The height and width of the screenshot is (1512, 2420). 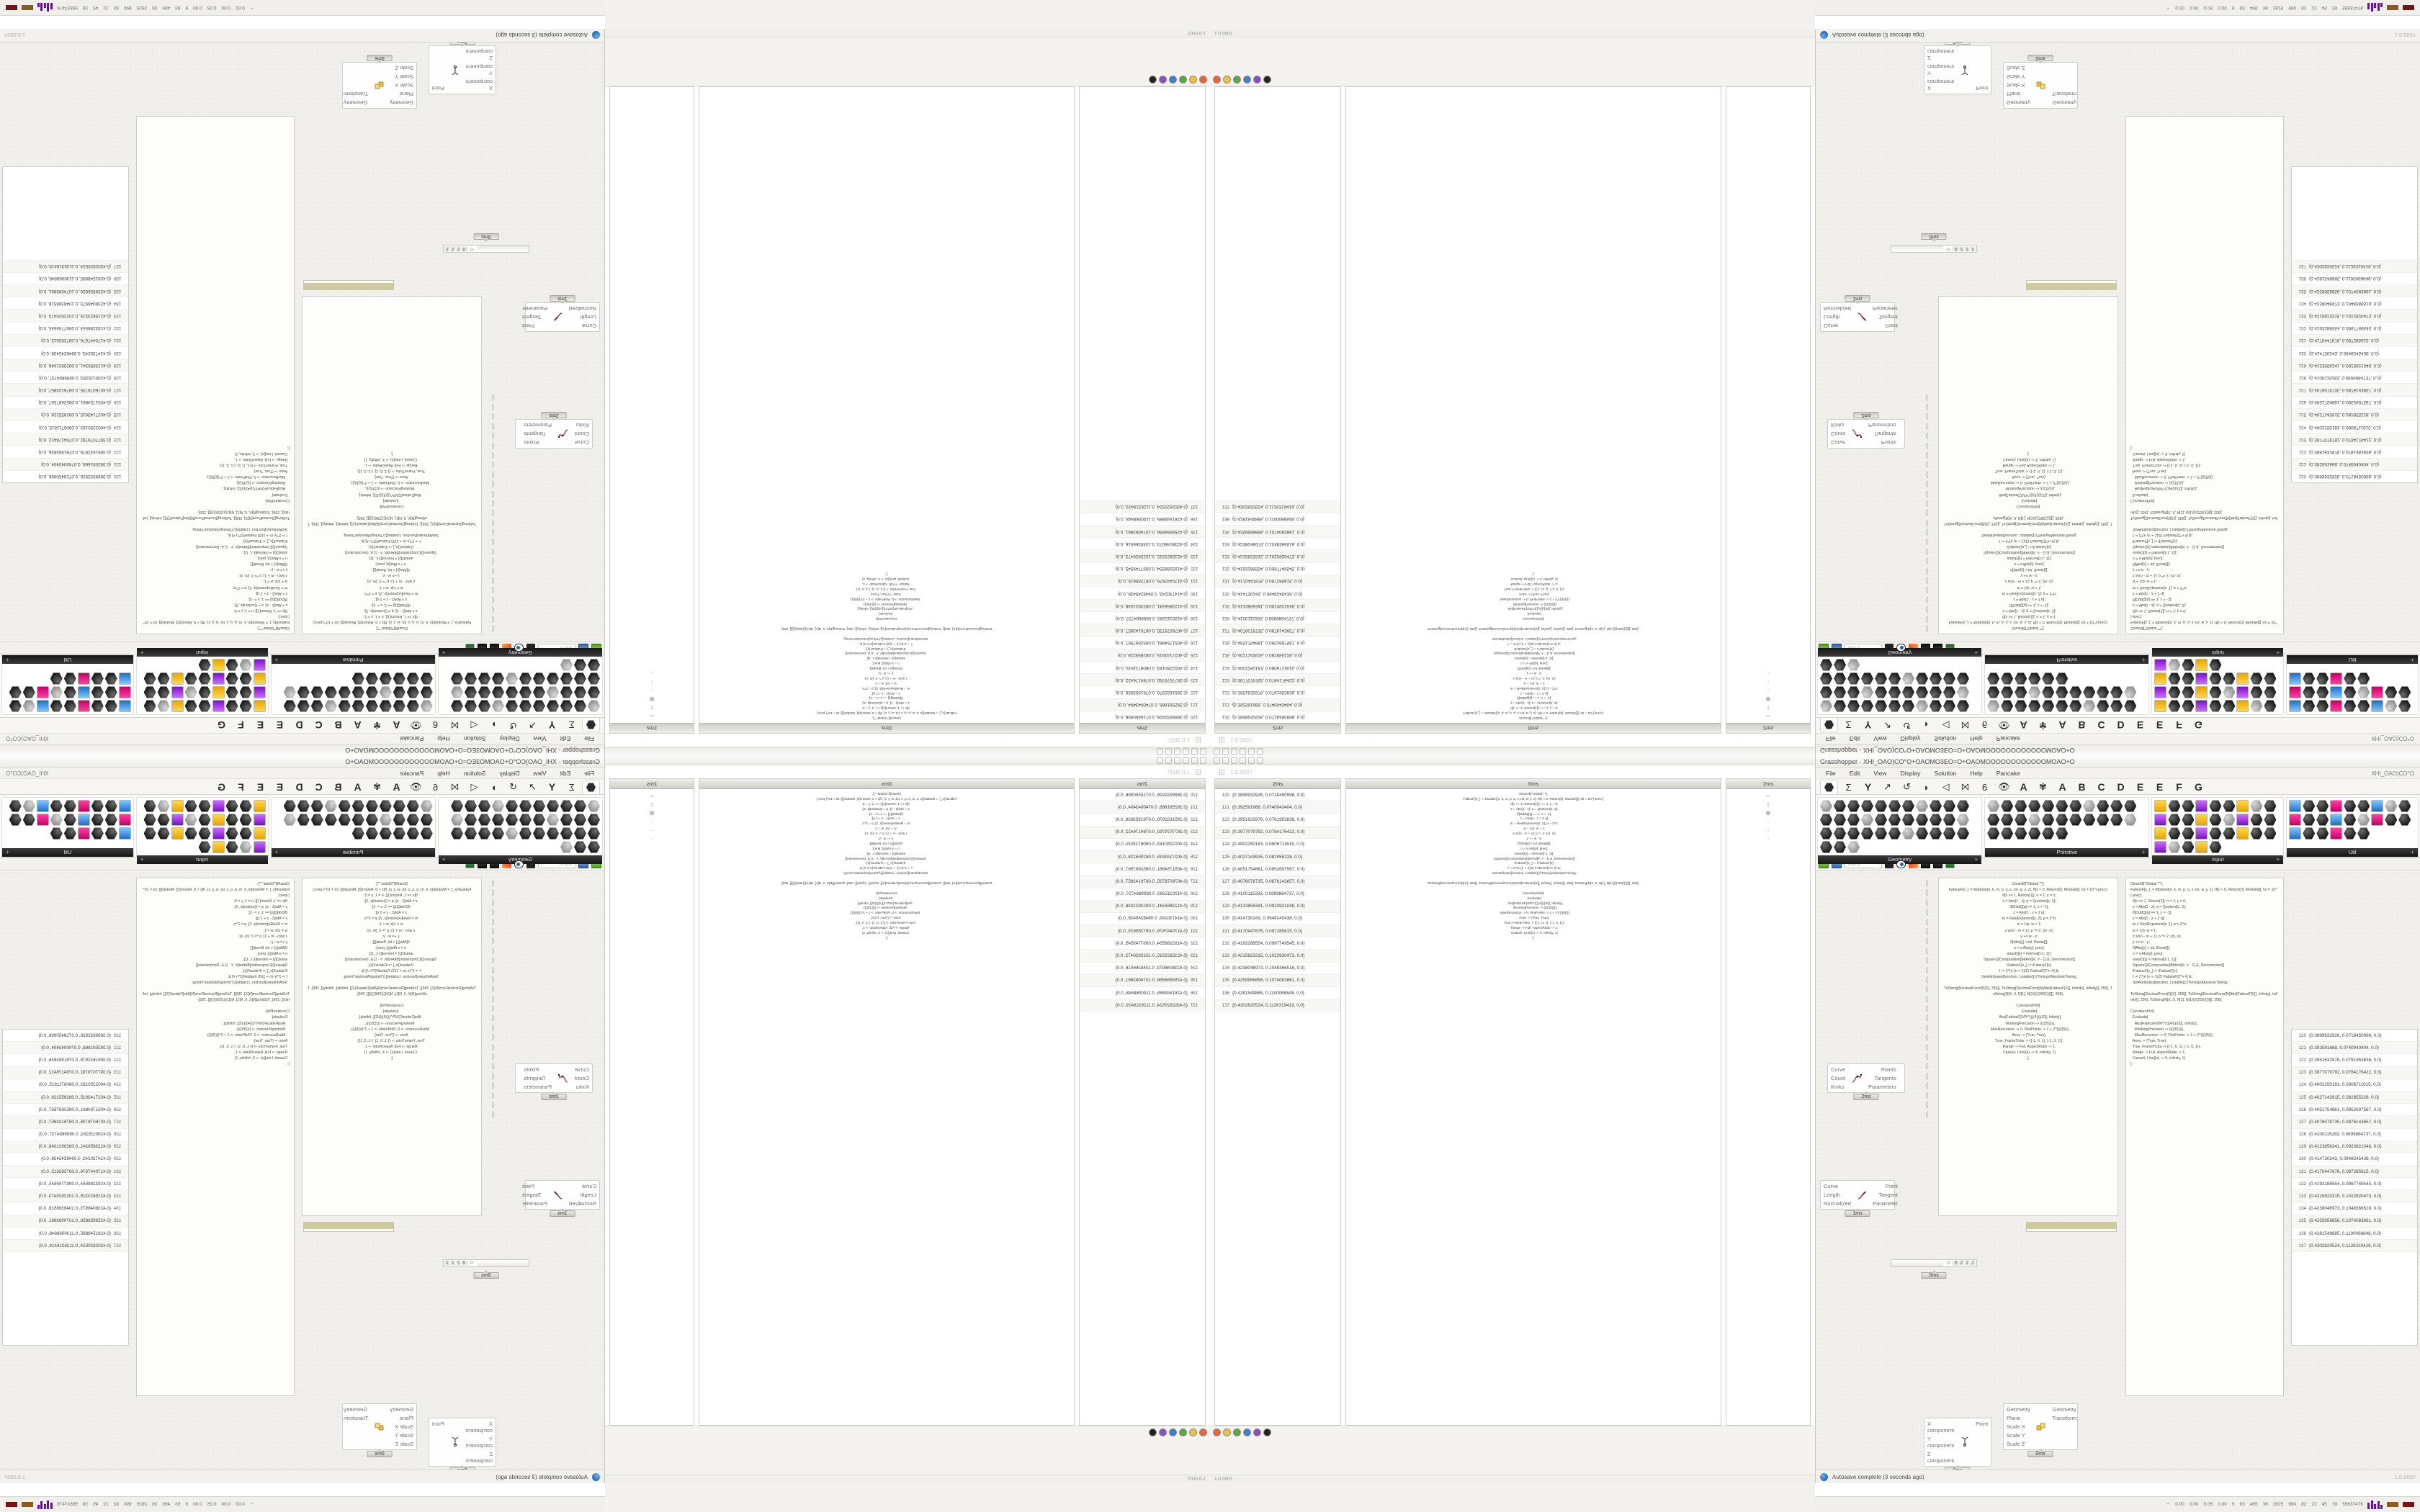 What do you see at coordinates (2218, 652) in the screenshot?
I see `ribbon-group-label: Input` at bounding box center [2218, 652].